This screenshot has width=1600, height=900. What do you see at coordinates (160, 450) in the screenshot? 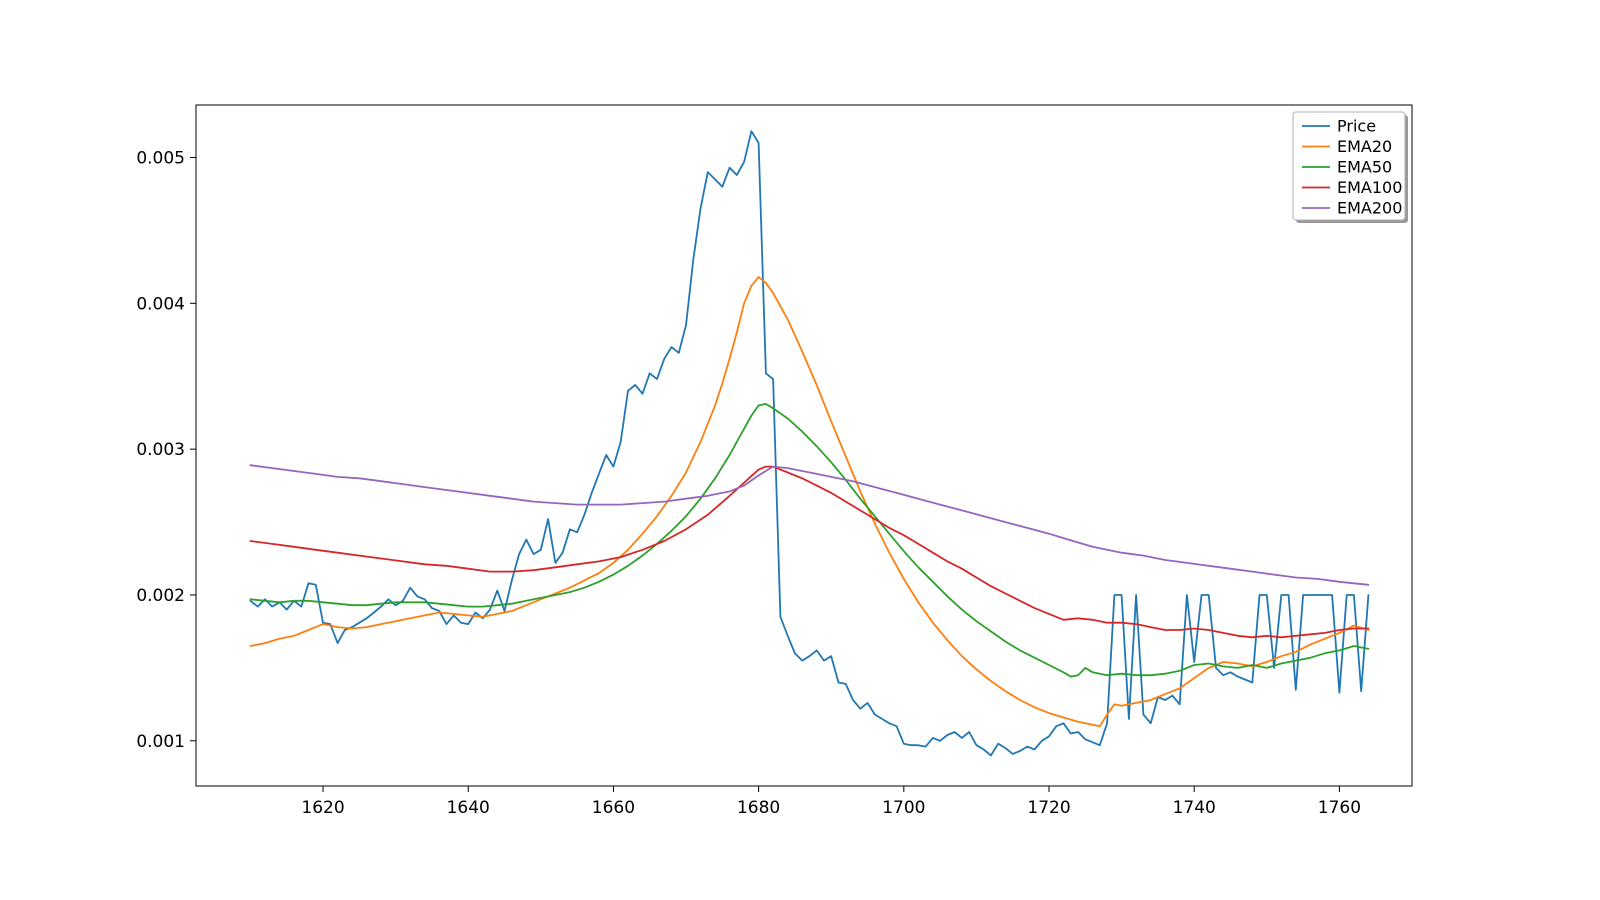
I see `y-tick-label: 0.003` at bounding box center [160, 450].